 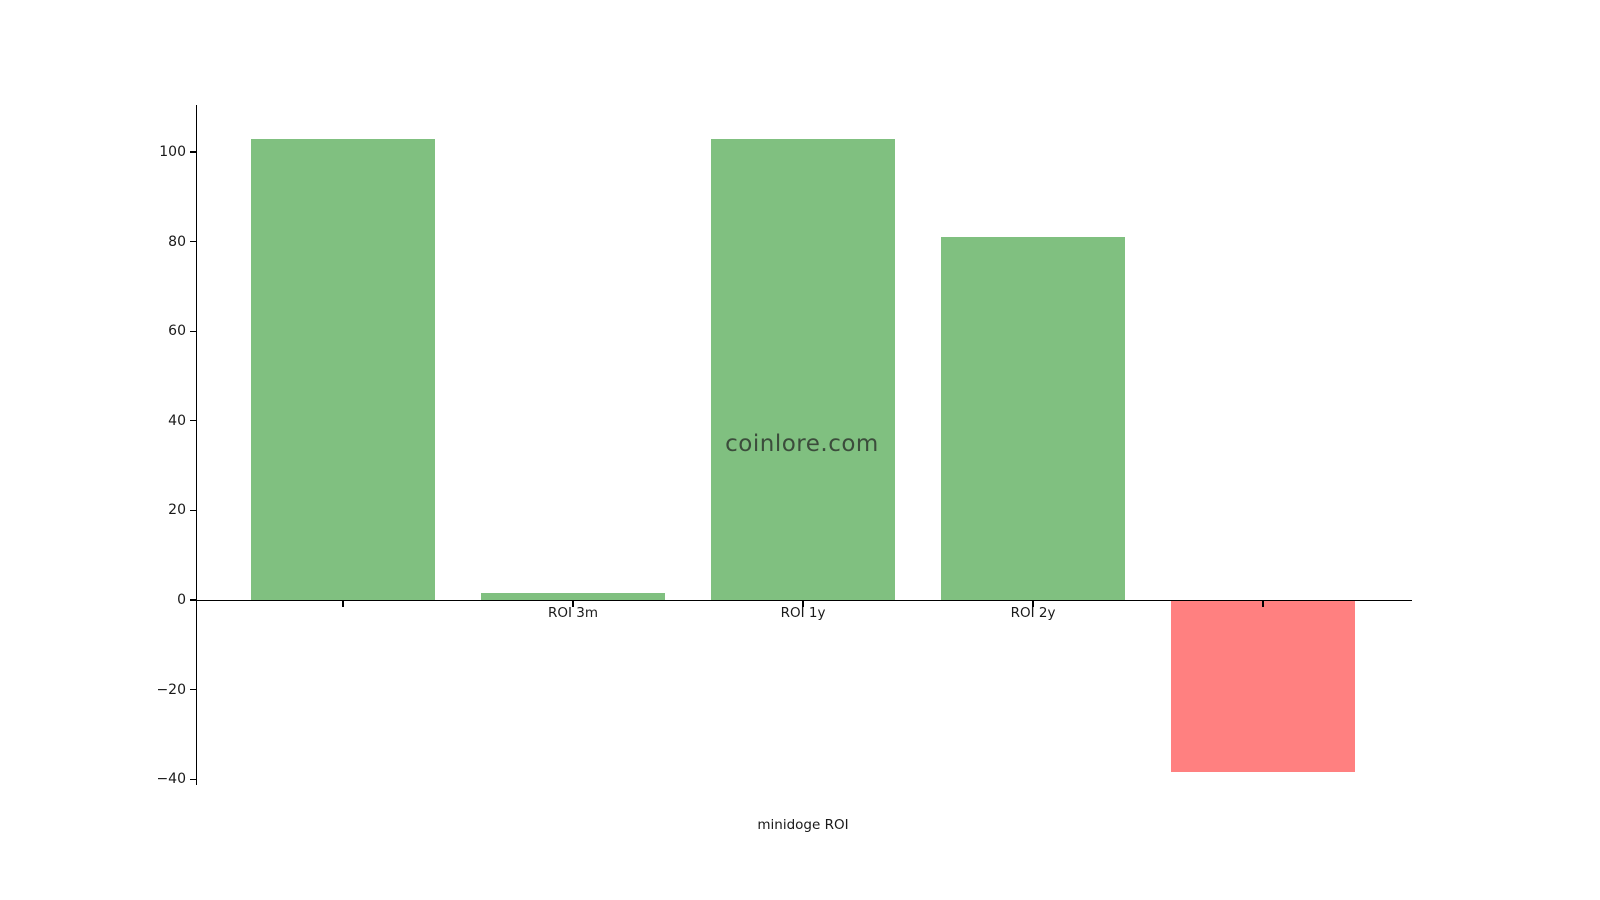 What do you see at coordinates (197, 445) in the screenshot?
I see `y-axis-line` at bounding box center [197, 445].